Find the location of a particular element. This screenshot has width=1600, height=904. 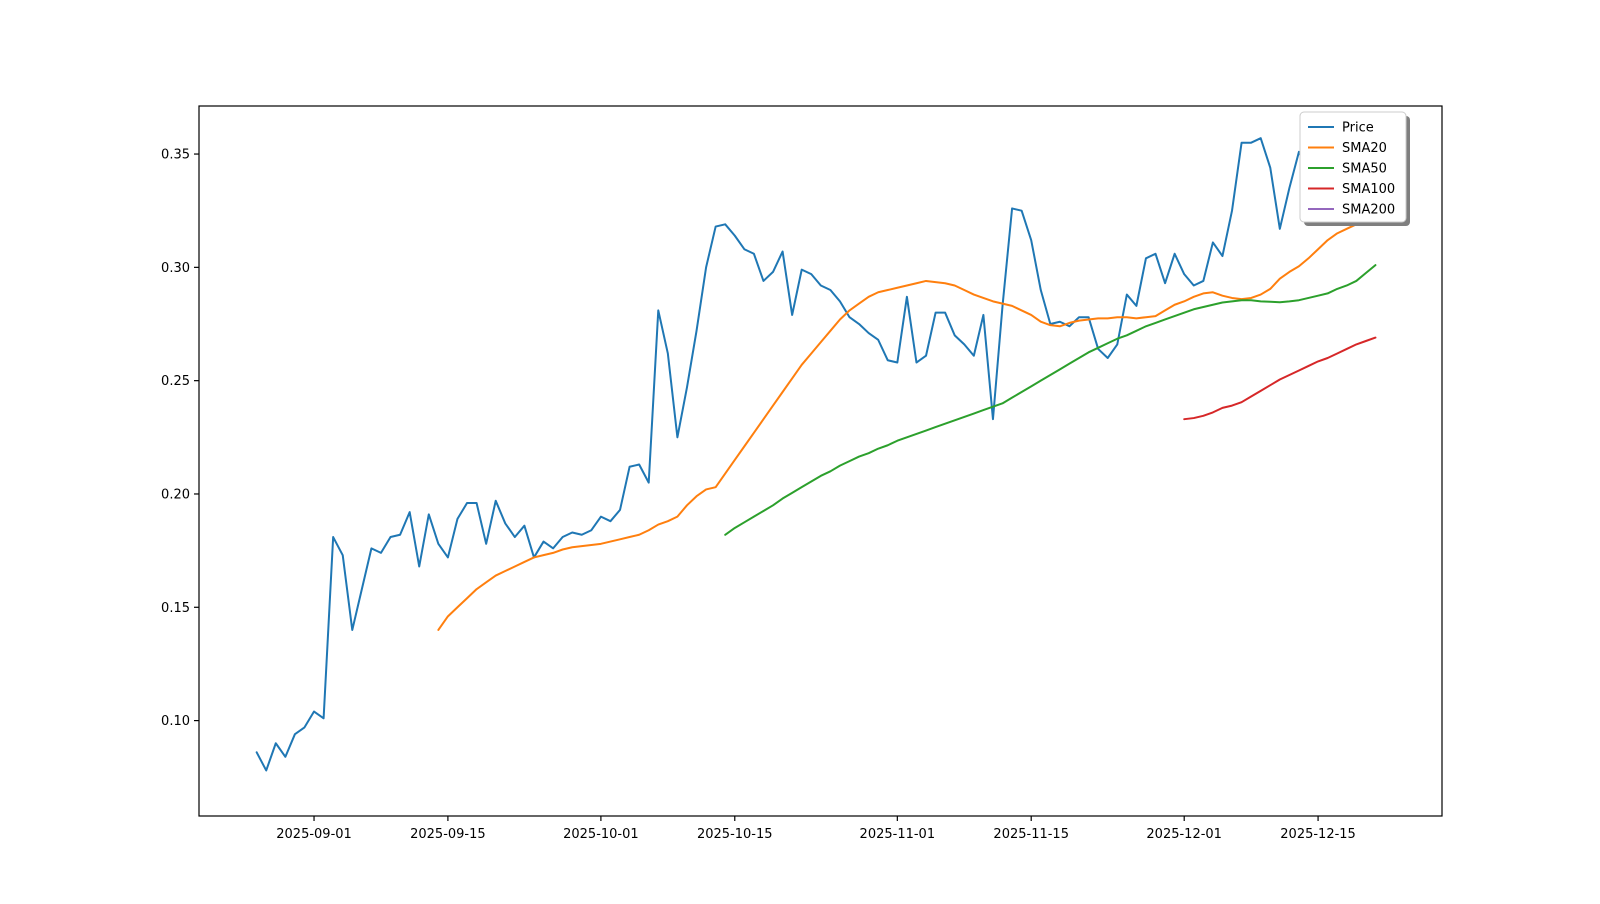

line-sma50 is located at coordinates (1050, 400).